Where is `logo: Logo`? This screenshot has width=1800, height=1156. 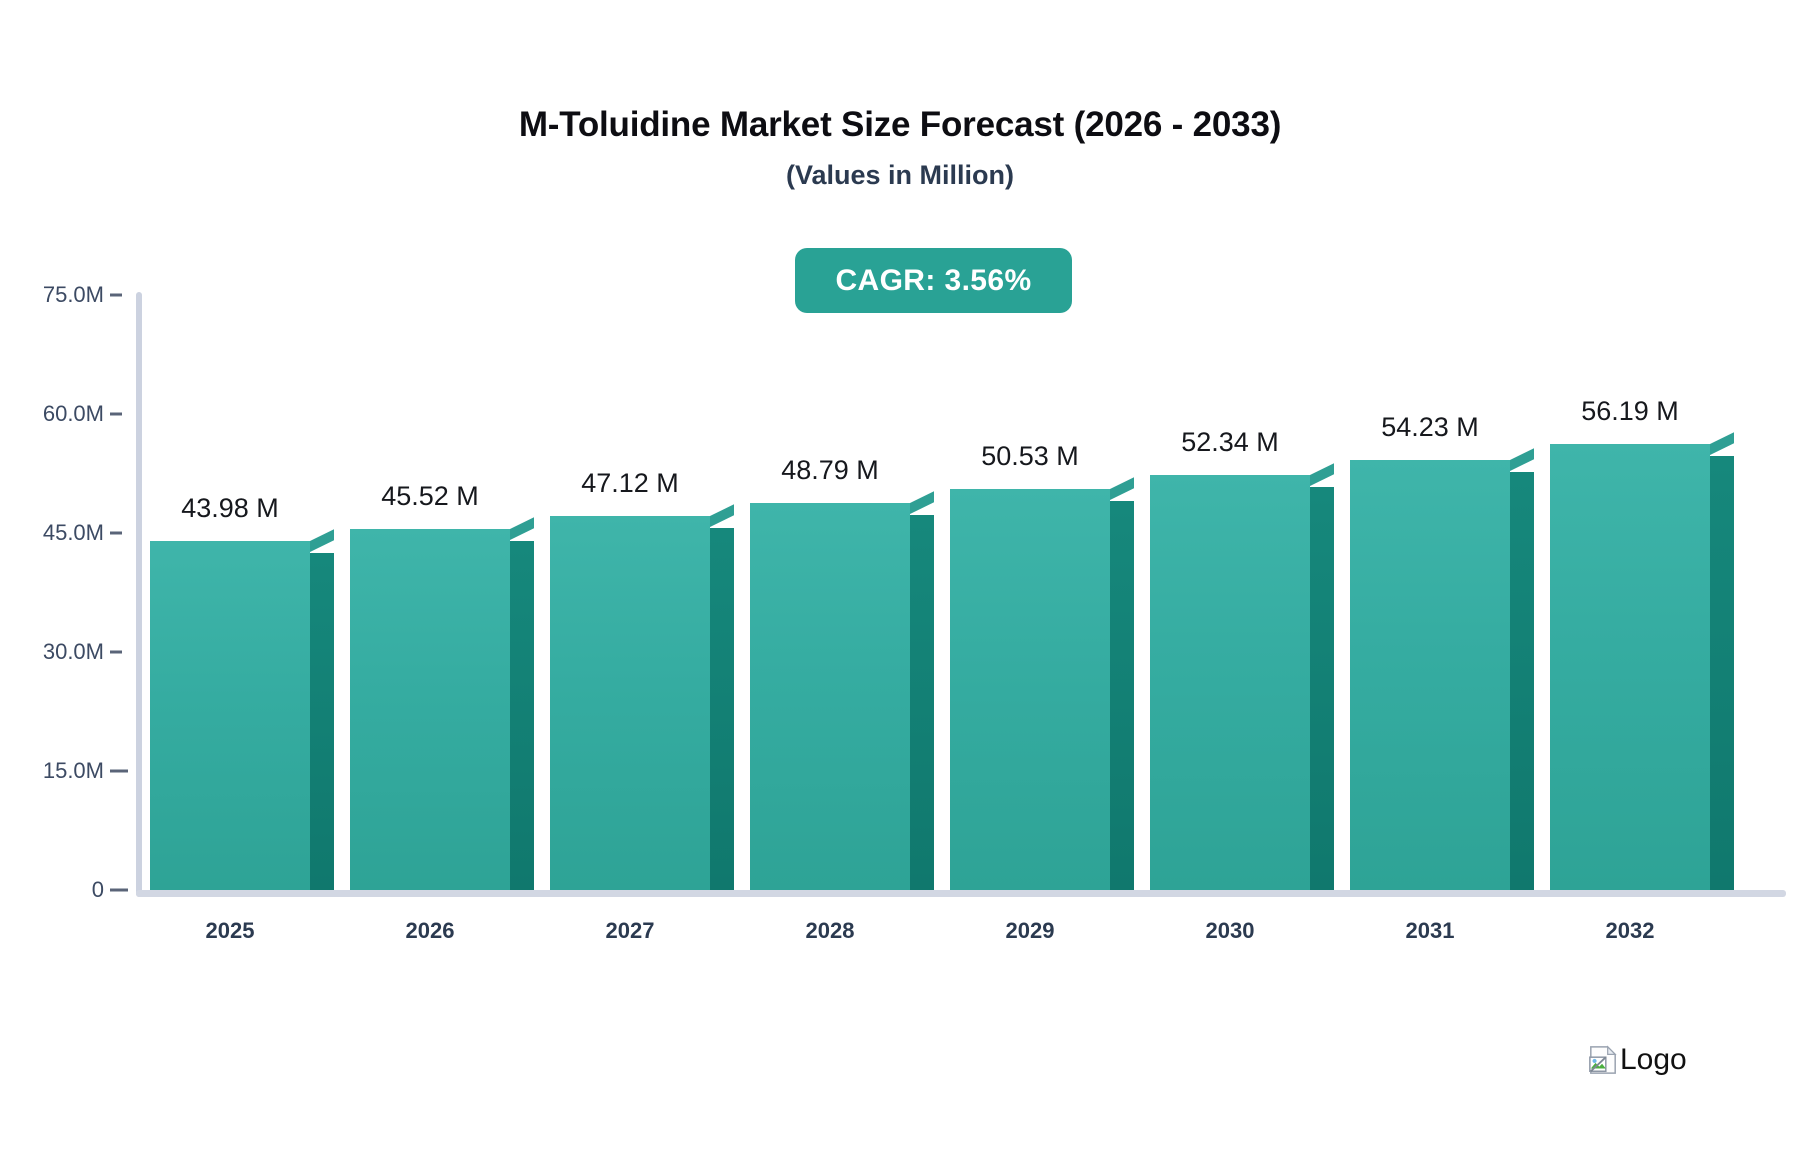
logo: Logo is located at coordinates (1637, 1060).